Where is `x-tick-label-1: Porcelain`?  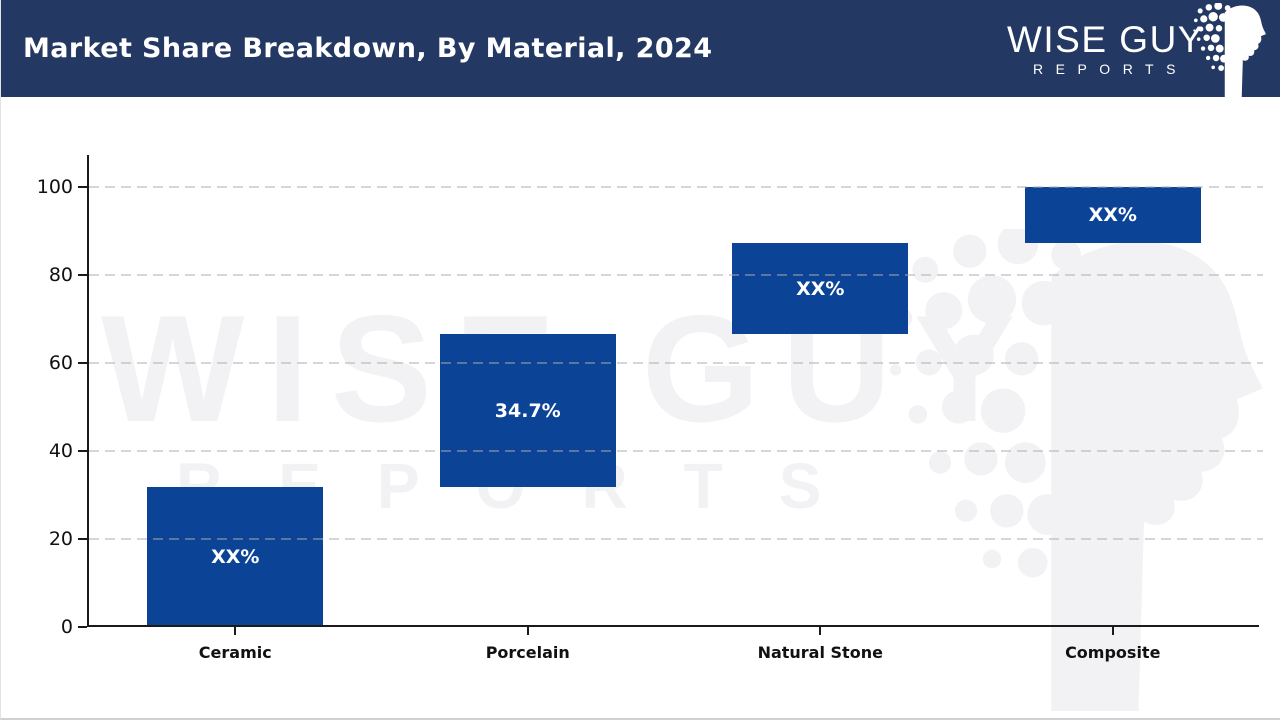
x-tick-label-1: Porcelain is located at coordinates (527, 652).